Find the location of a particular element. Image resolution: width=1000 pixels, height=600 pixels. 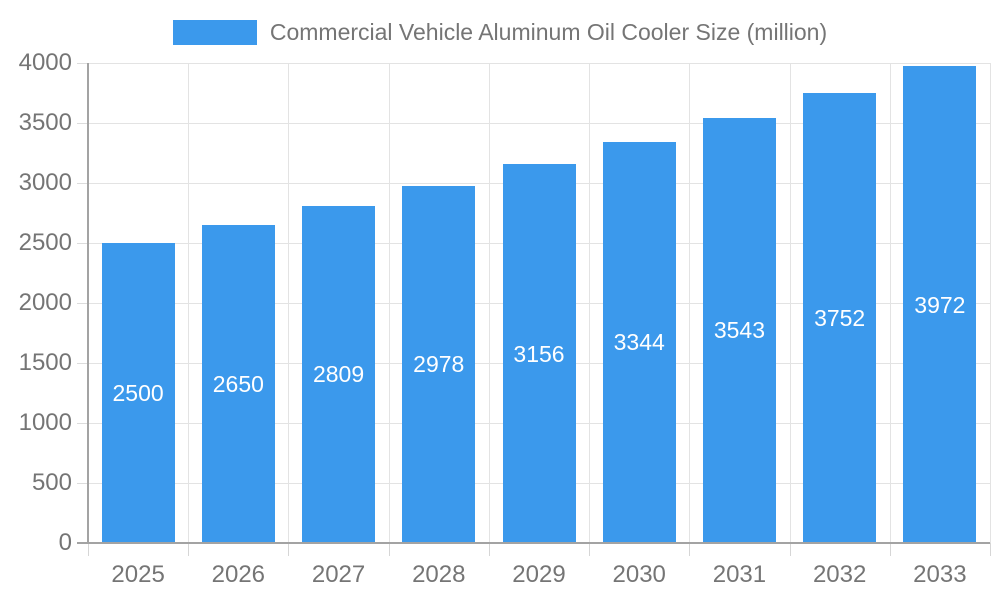

bar-value-label: 2809 is located at coordinates (338, 374).